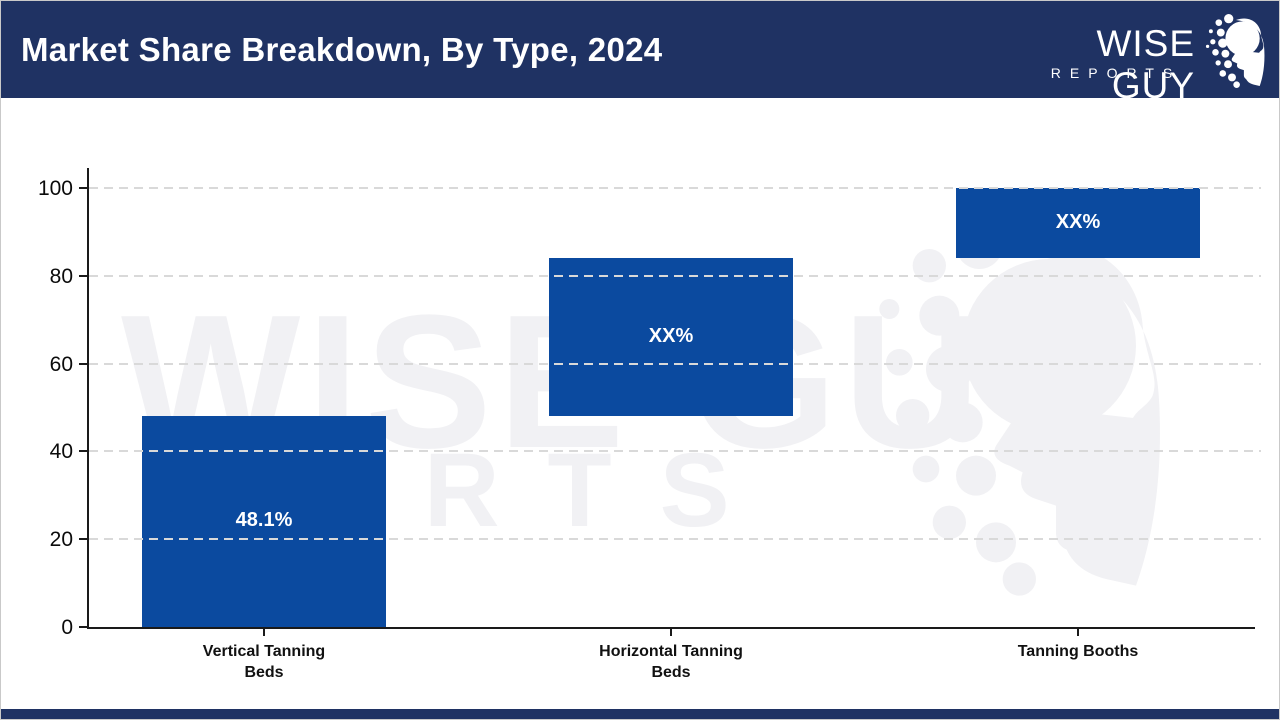 This screenshot has height=720, width=1280. Describe the element at coordinates (264, 651) in the screenshot. I see `x-category-label-line: Vertical Tanning` at that location.